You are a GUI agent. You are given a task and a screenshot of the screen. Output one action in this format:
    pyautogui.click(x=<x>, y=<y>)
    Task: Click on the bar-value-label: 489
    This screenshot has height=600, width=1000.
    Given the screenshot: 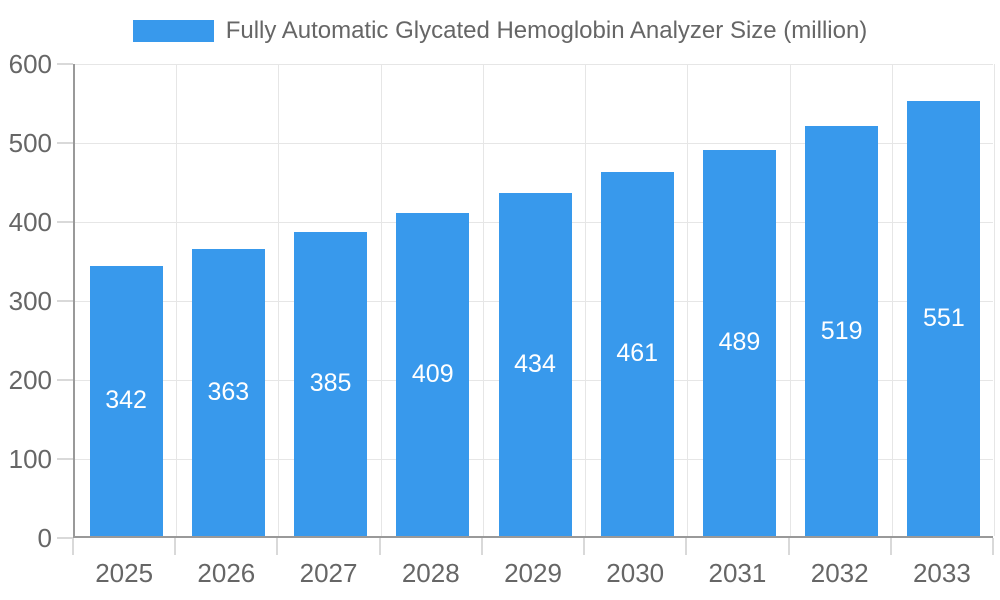 What is the action you would take?
    pyautogui.click(x=739, y=342)
    